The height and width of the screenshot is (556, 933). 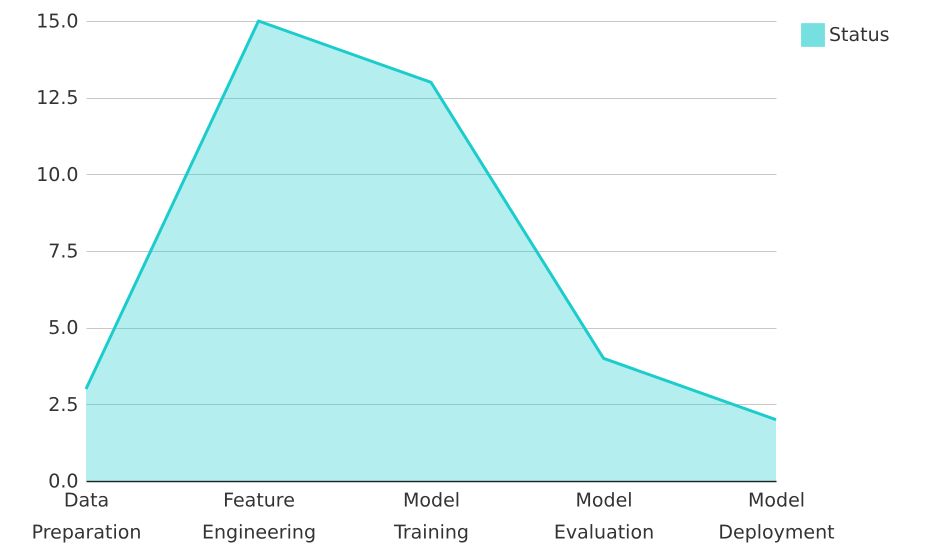 What do you see at coordinates (63, 405) in the screenshot?
I see `y-tick-label: 2.5` at bounding box center [63, 405].